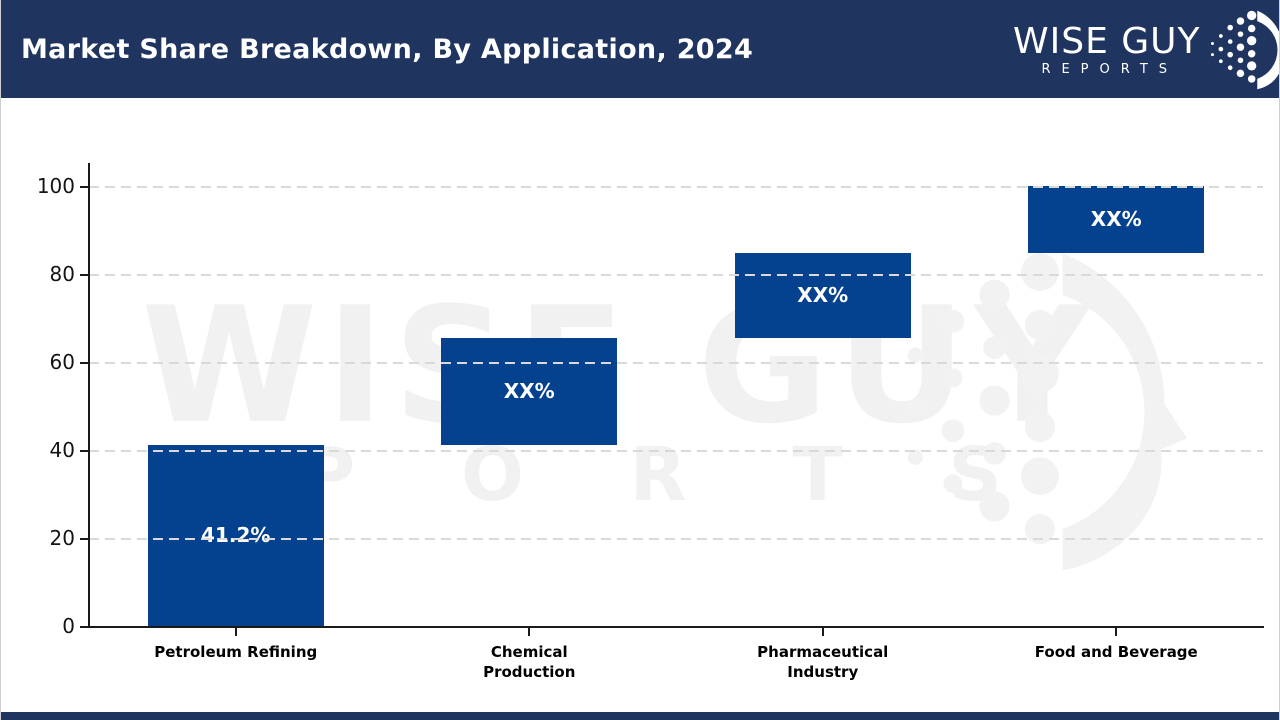  Describe the element at coordinates (68, 626) in the screenshot. I see `y-tick-label-0: 0` at that location.